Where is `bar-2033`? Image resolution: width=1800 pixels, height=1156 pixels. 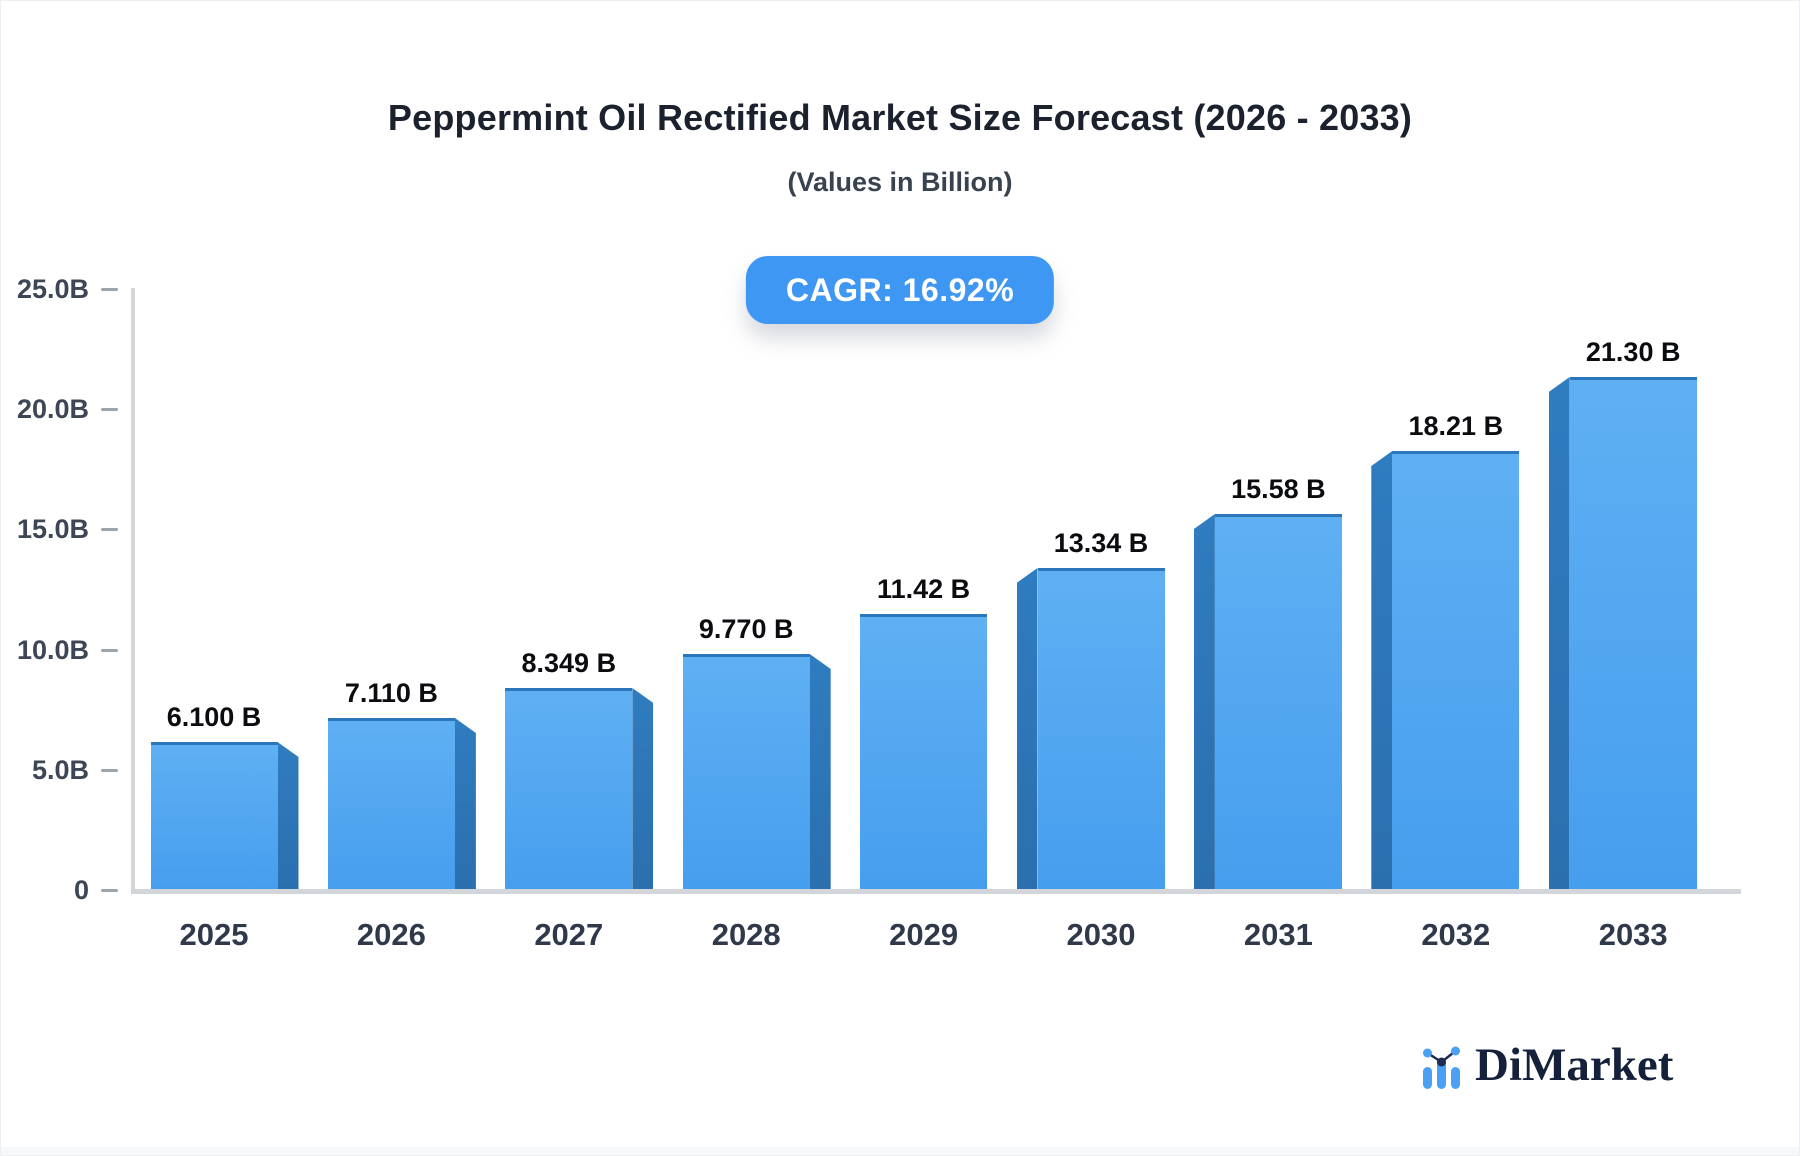 bar-2033 is located at coordinates (1633, 633).